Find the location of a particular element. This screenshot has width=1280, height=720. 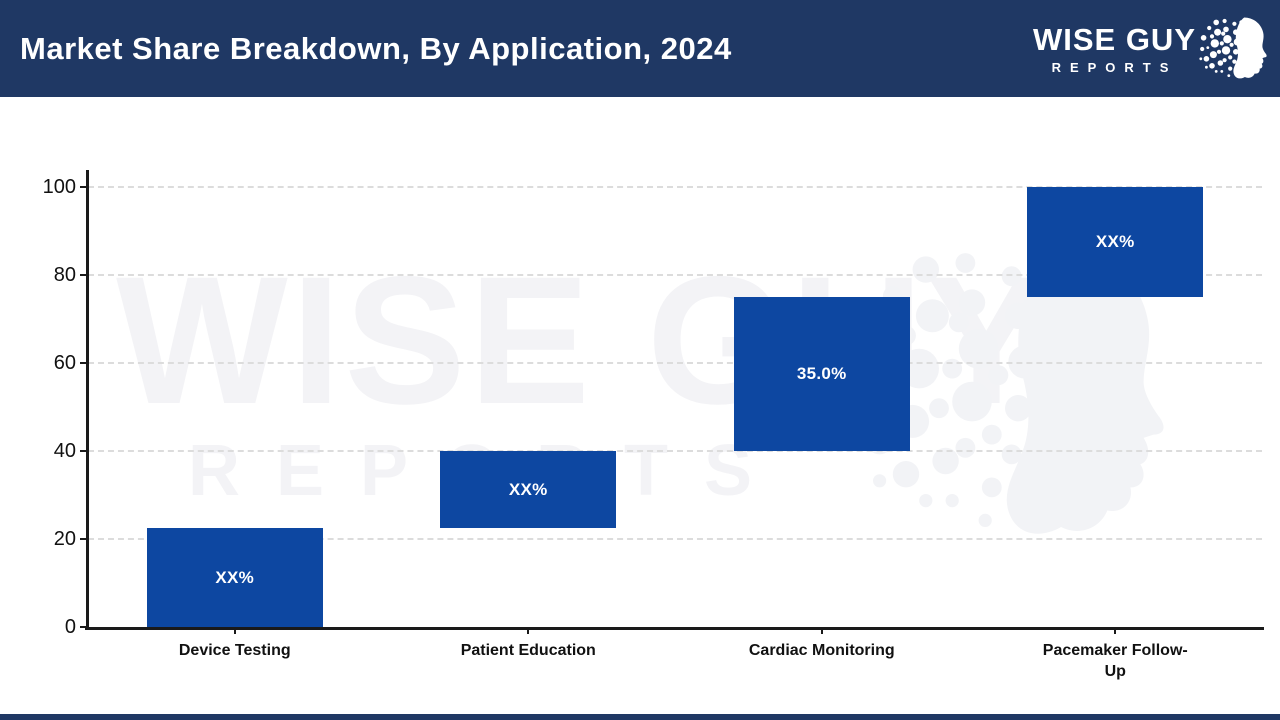

x-axis-category-label: Device Testing is located at coordinates (234, 650).